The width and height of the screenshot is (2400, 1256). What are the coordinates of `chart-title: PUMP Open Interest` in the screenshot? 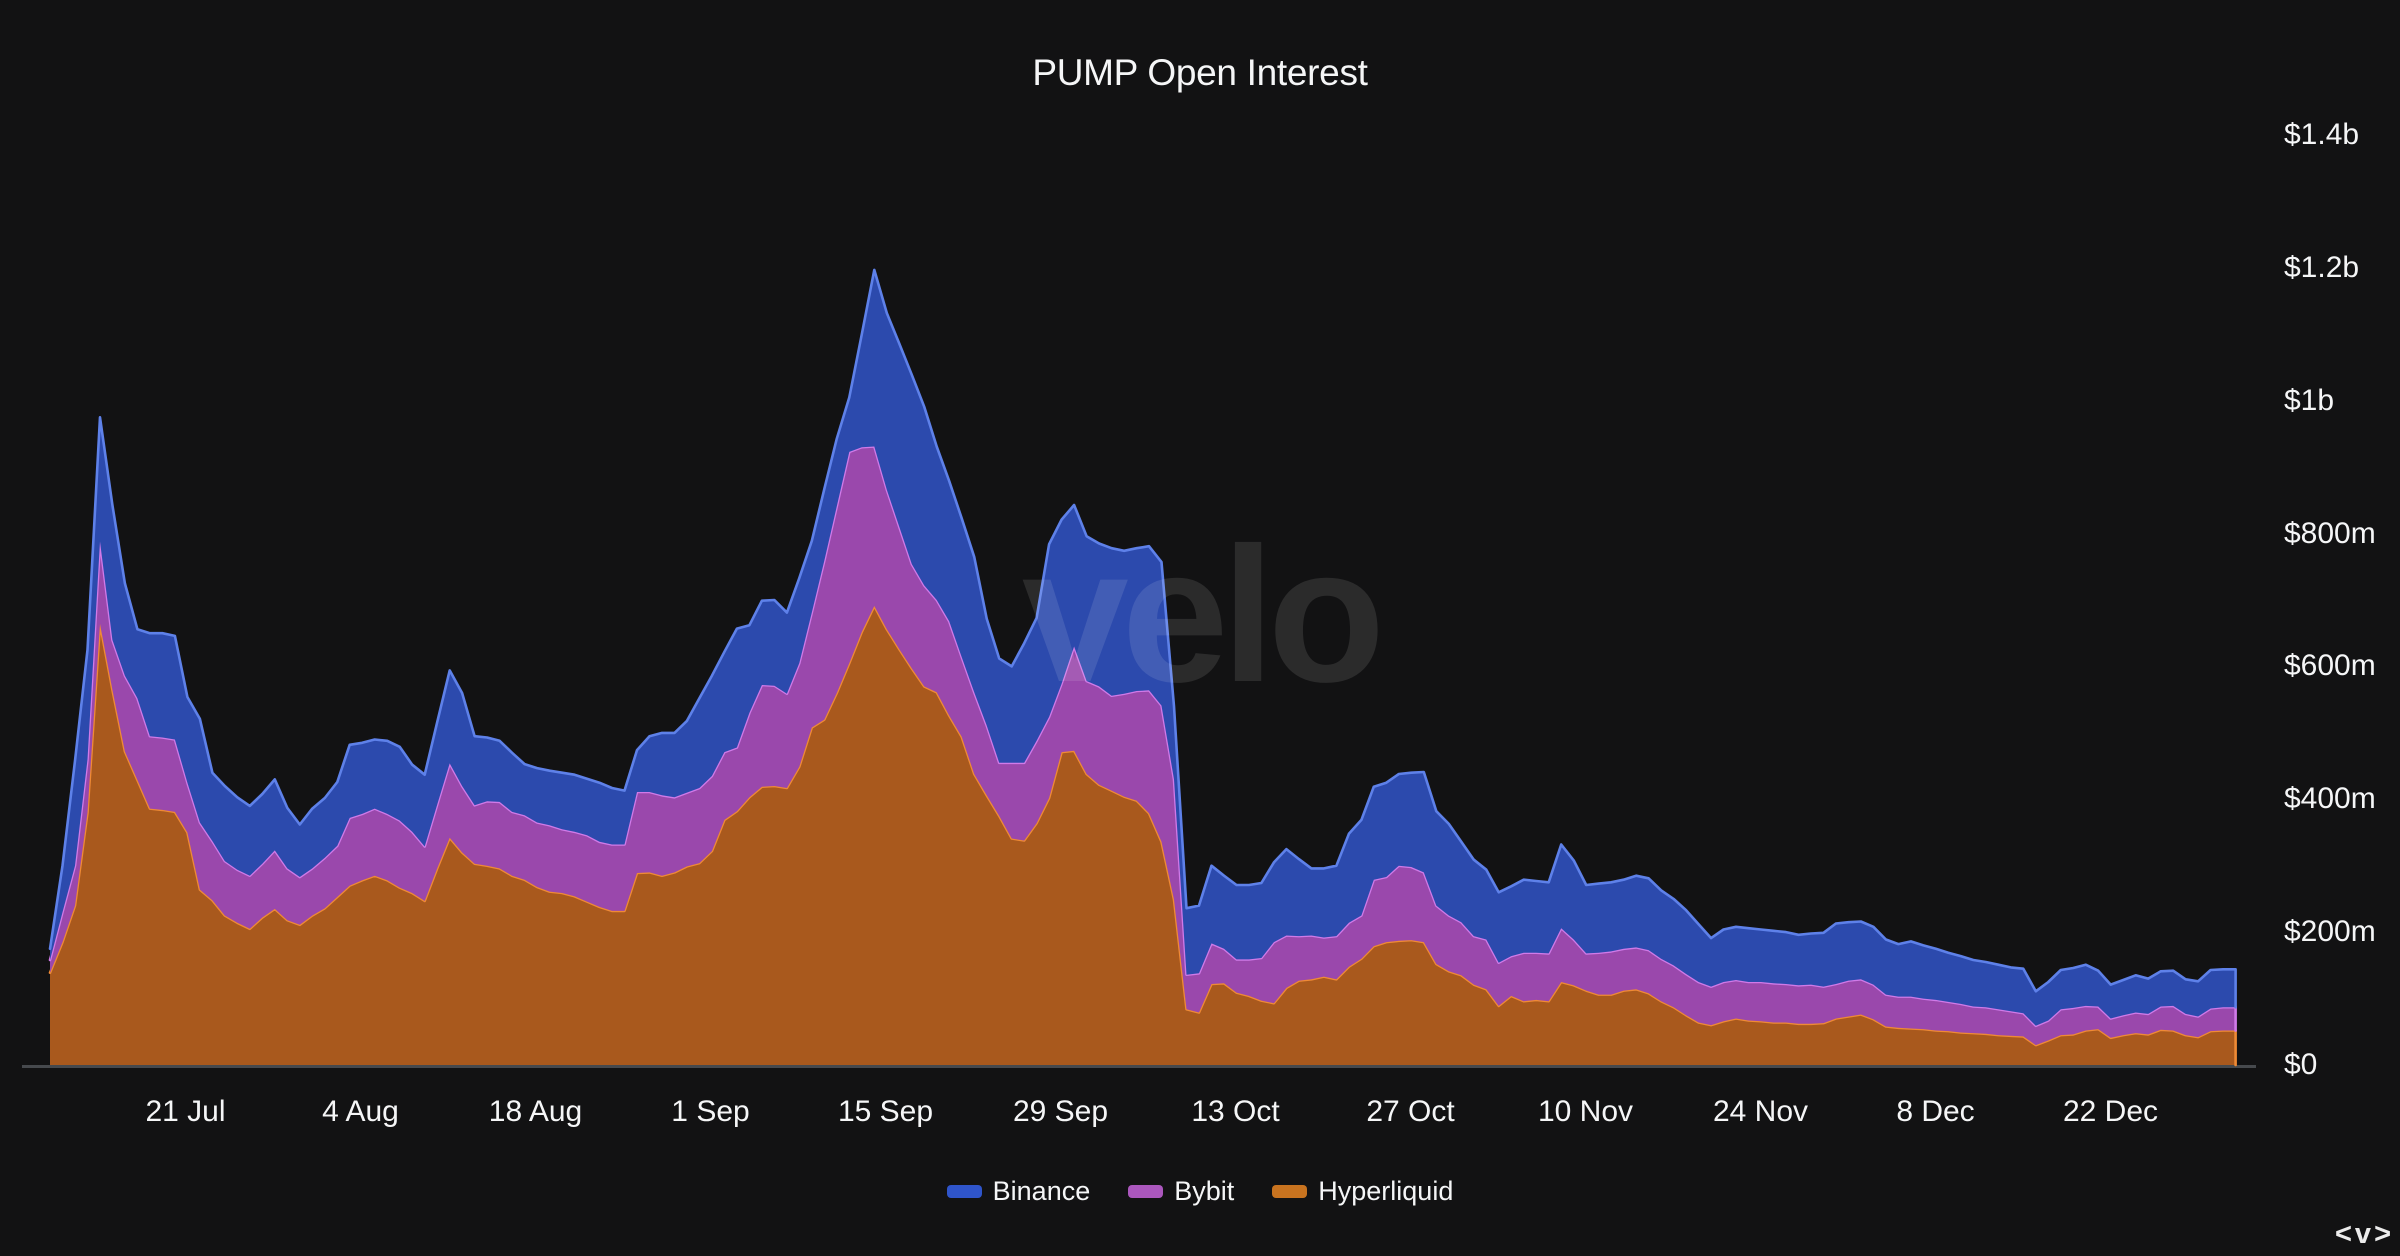 It's located at (1200, 72).